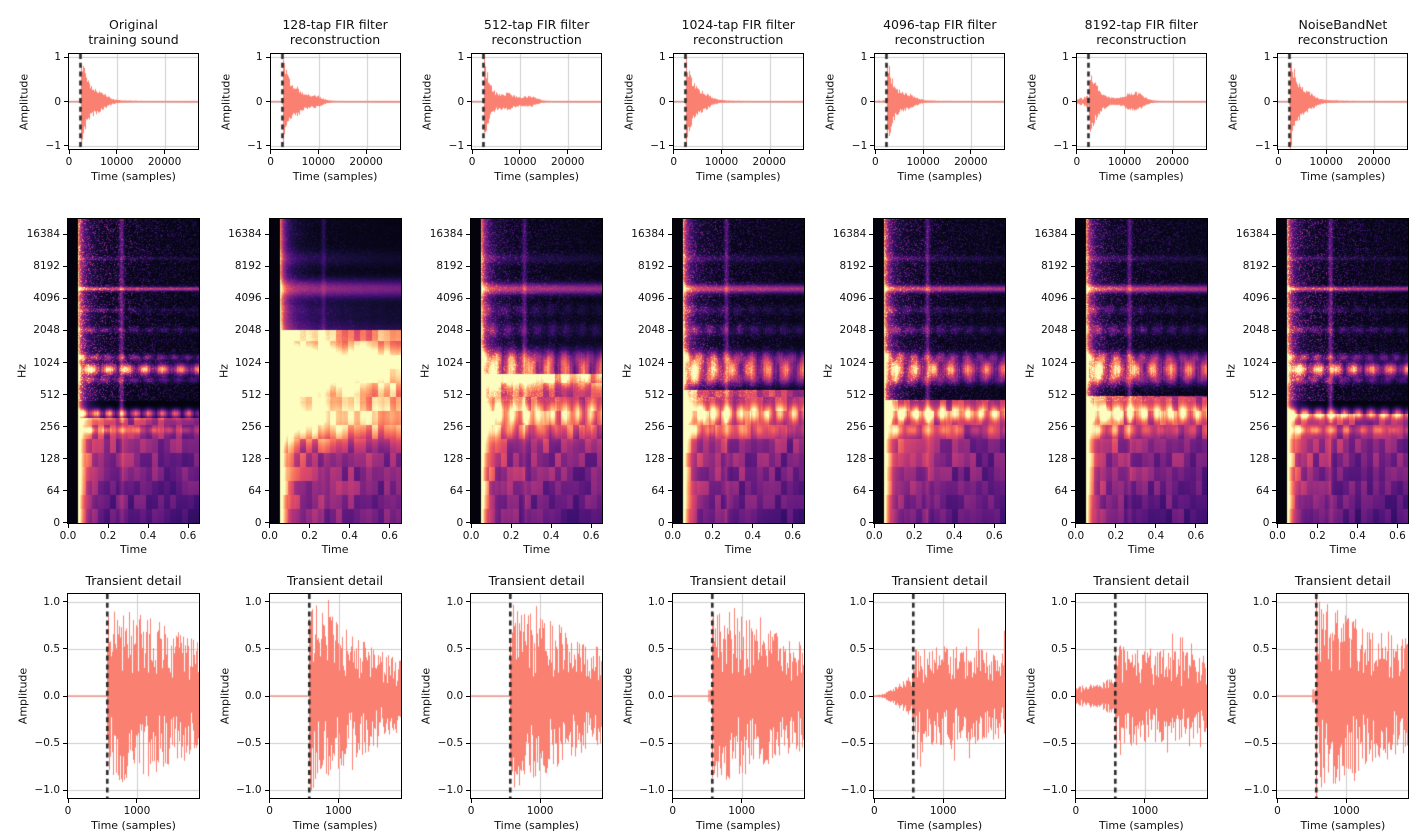  I want to click on transient-plot-canvas, so click(738, 696).